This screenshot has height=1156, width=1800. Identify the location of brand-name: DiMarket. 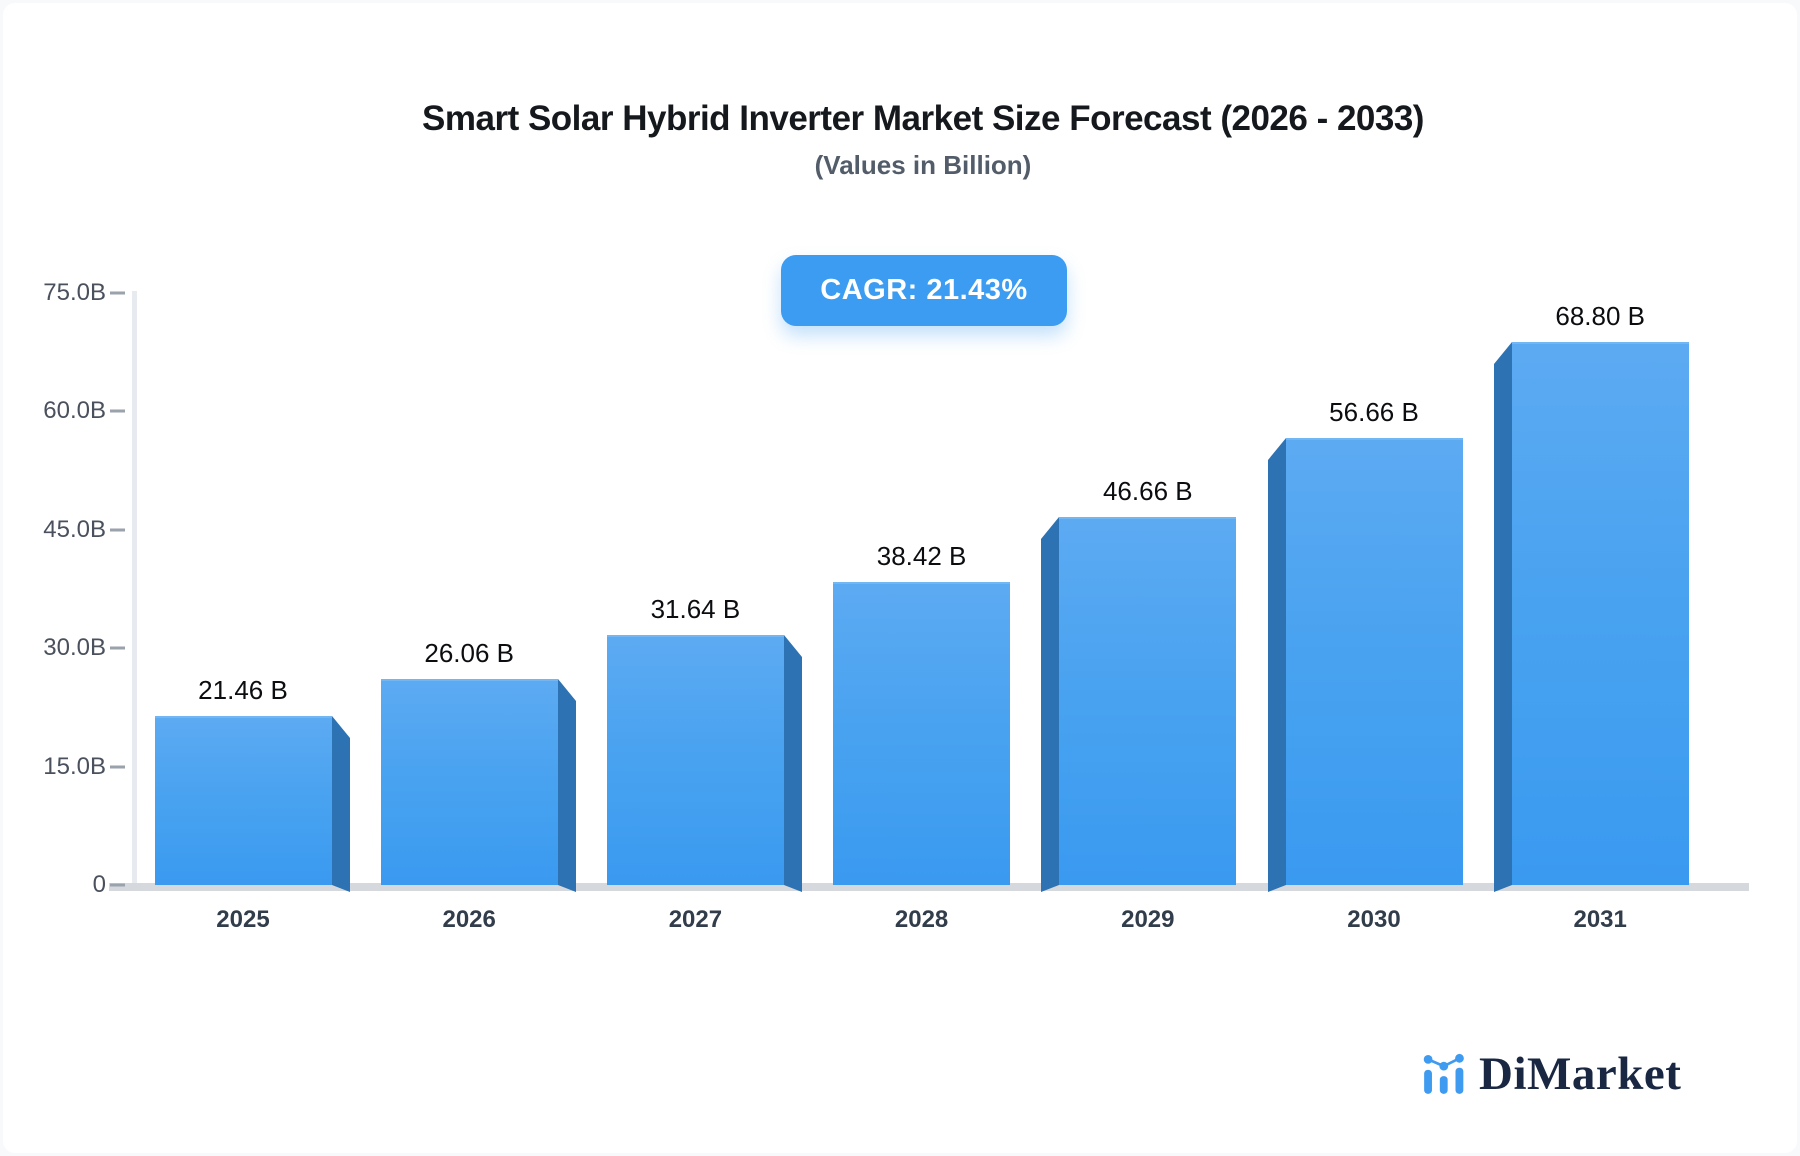
(1580, 1074).